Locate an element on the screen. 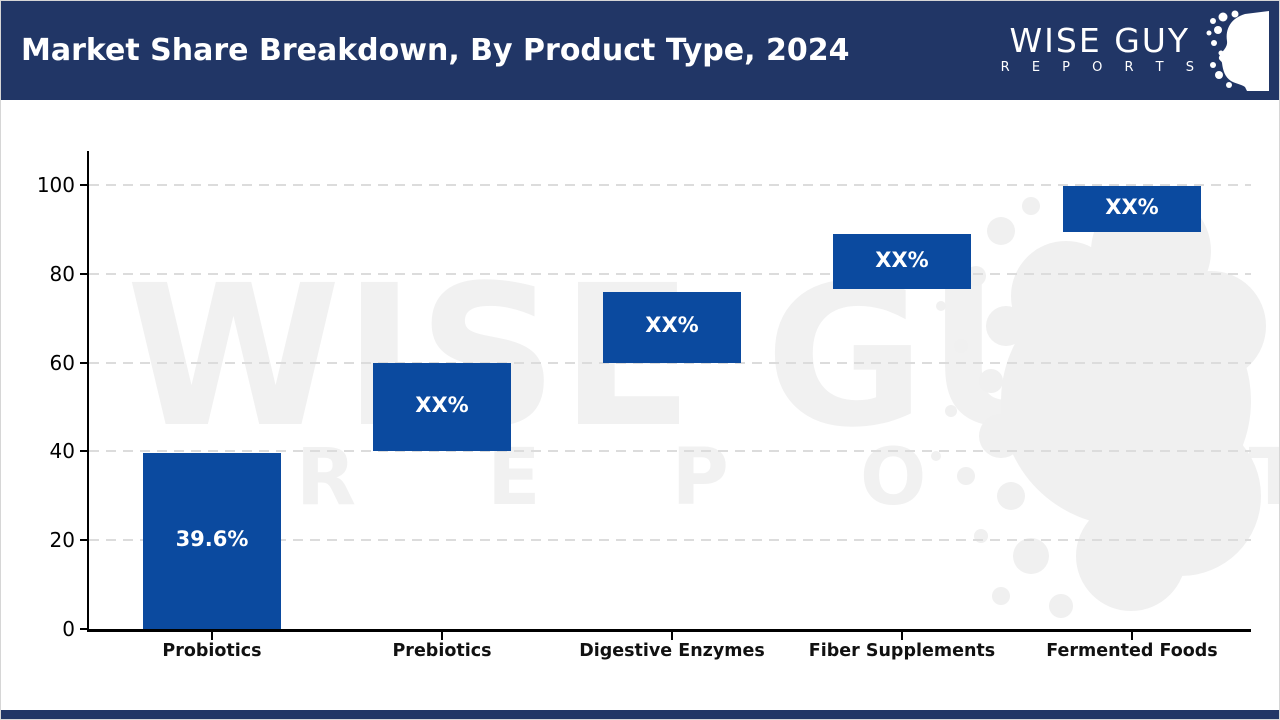 This screenshot has width=1280, height=720. footer-bar is located at coordinates (640, 714).